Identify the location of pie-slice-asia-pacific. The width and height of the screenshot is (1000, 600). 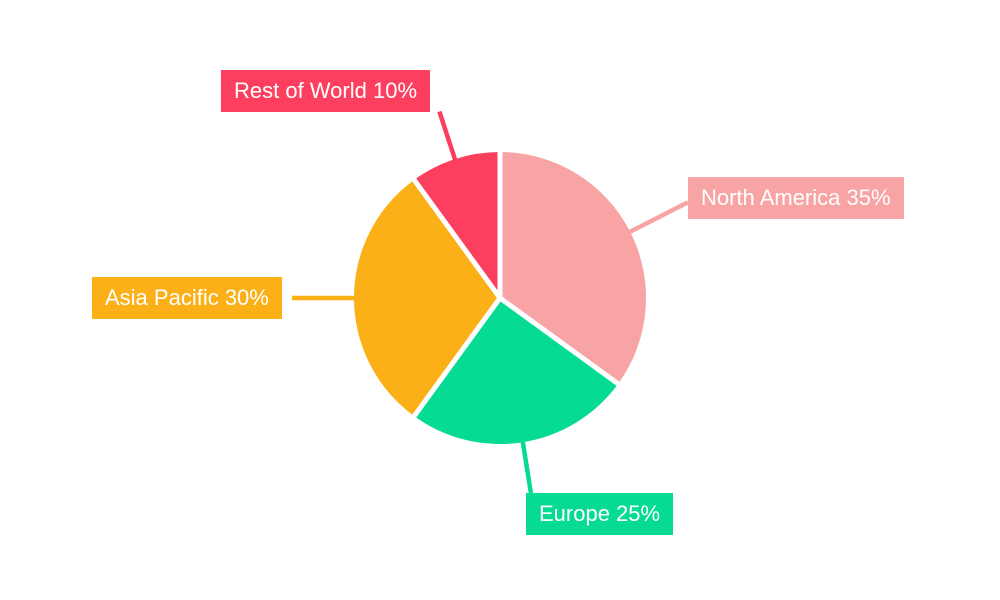
(426, 298).